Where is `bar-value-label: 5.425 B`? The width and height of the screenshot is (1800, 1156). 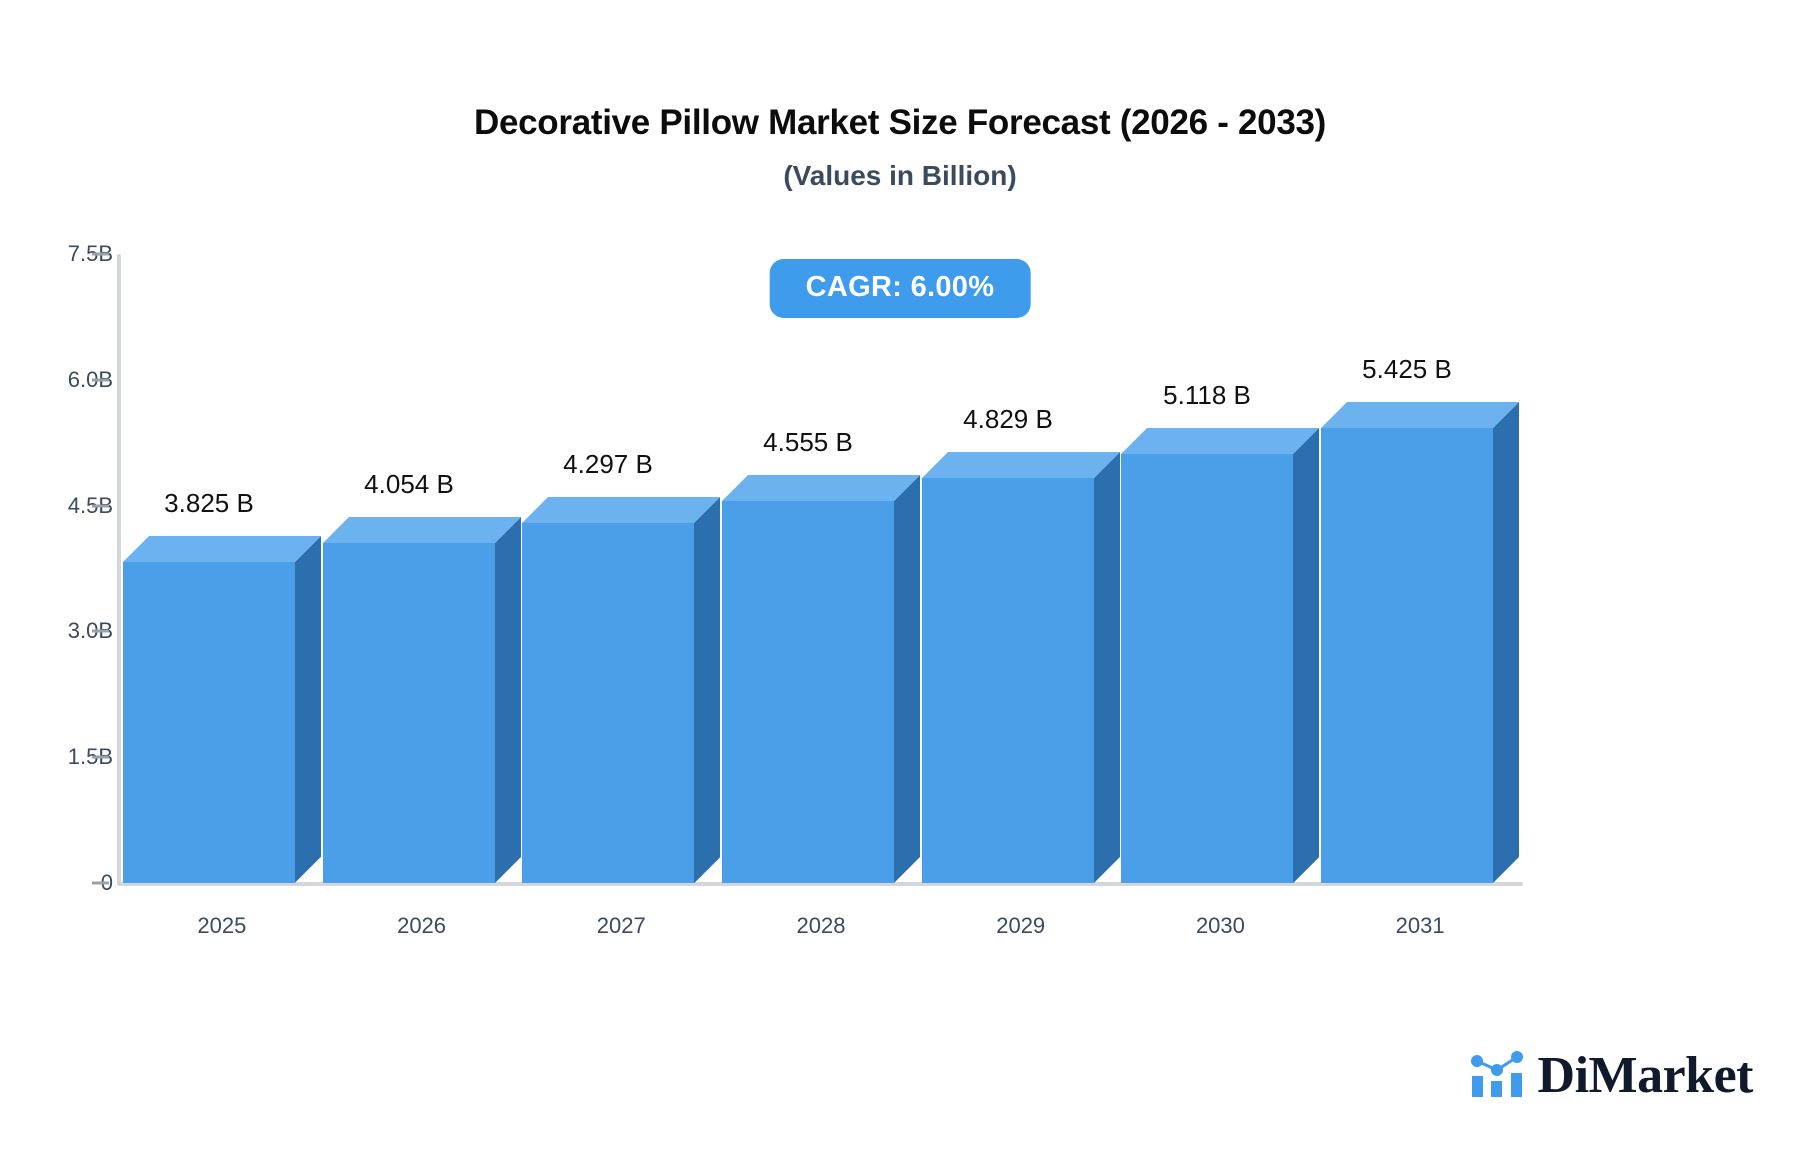 bar-value-label: 5.425 B is located at coordinates (1407, 369).